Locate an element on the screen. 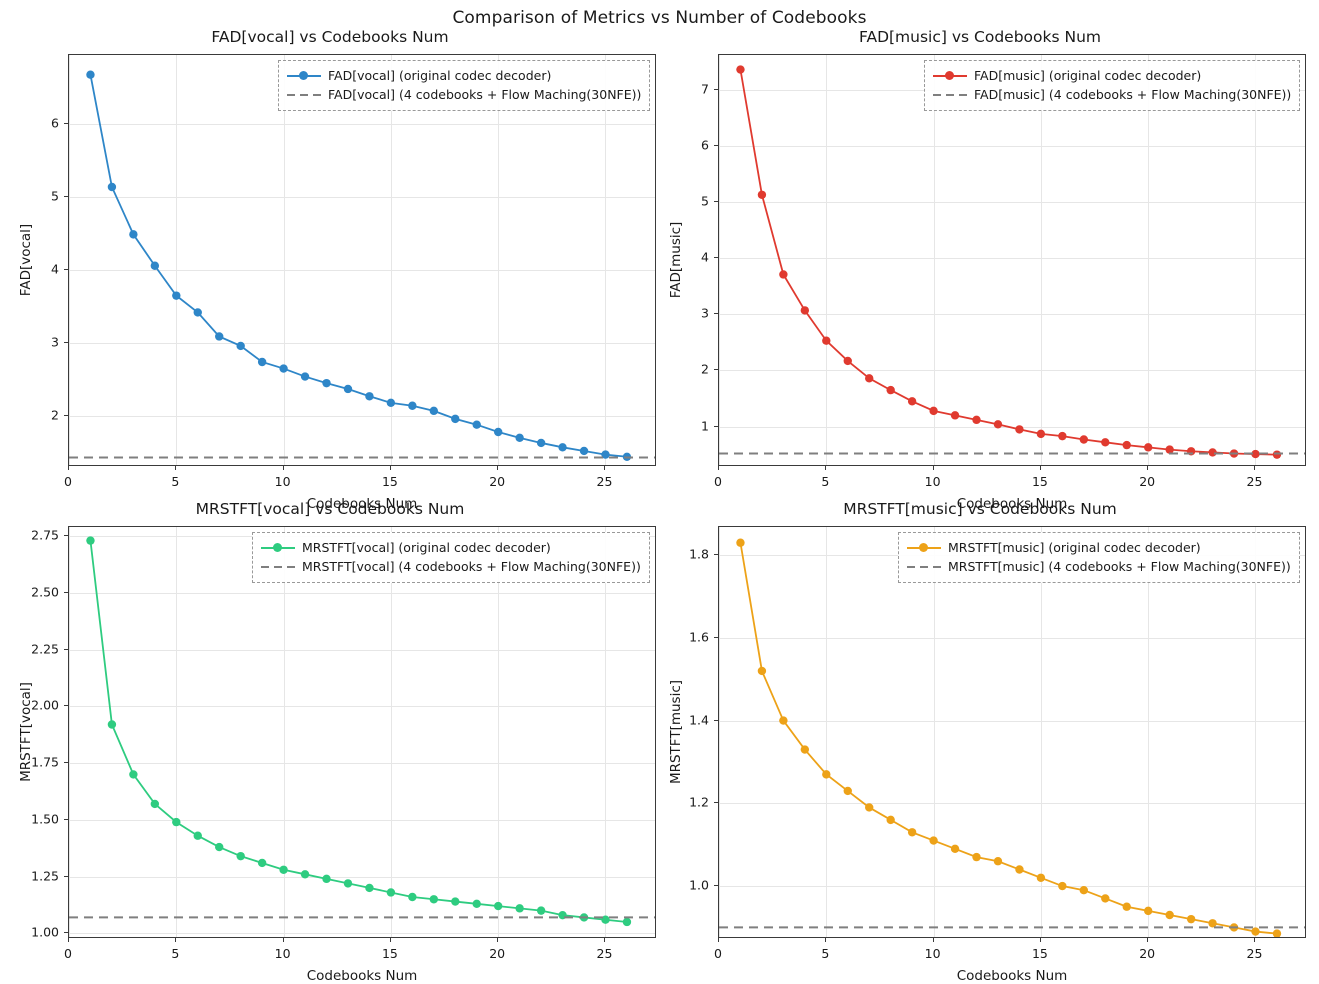 The height and width of the screenshot is (984, 1319). legend-item: MRSTFT[vocal] (original codec decoder) is located at coordinates (451, 547).